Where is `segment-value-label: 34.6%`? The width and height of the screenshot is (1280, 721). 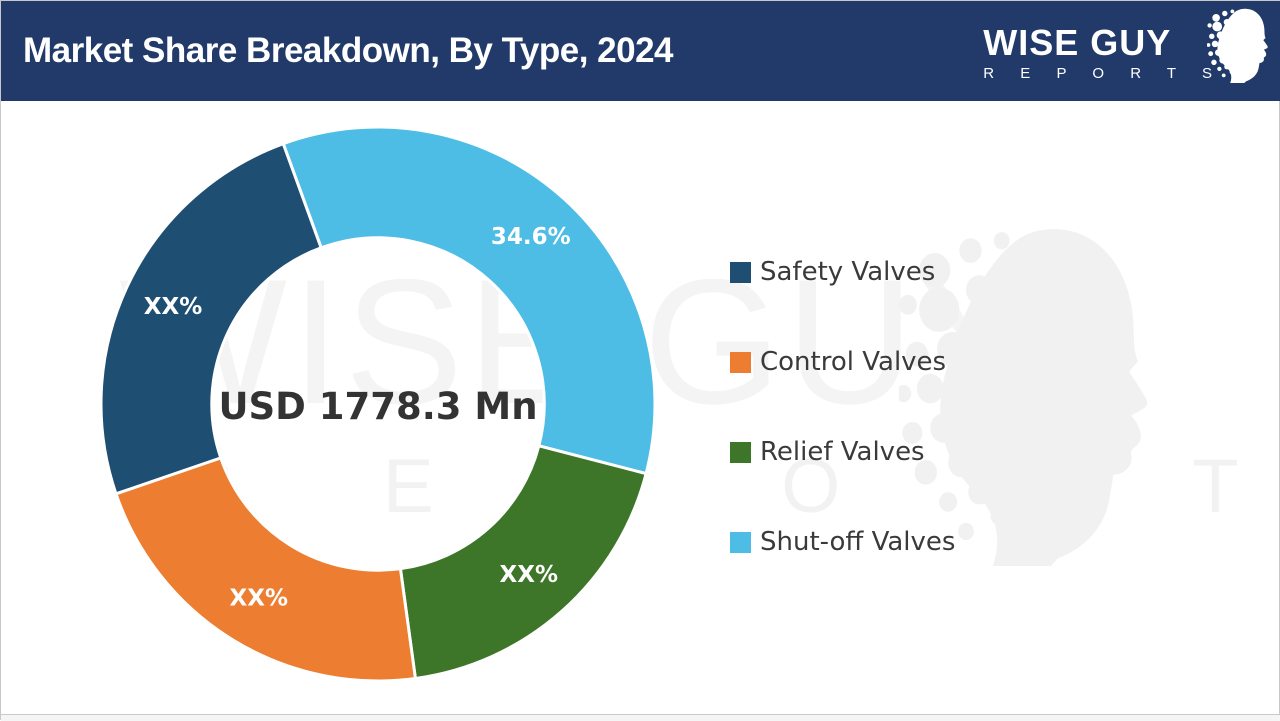 segment-value-label: 34.6% is located at coordinates (531, 237).